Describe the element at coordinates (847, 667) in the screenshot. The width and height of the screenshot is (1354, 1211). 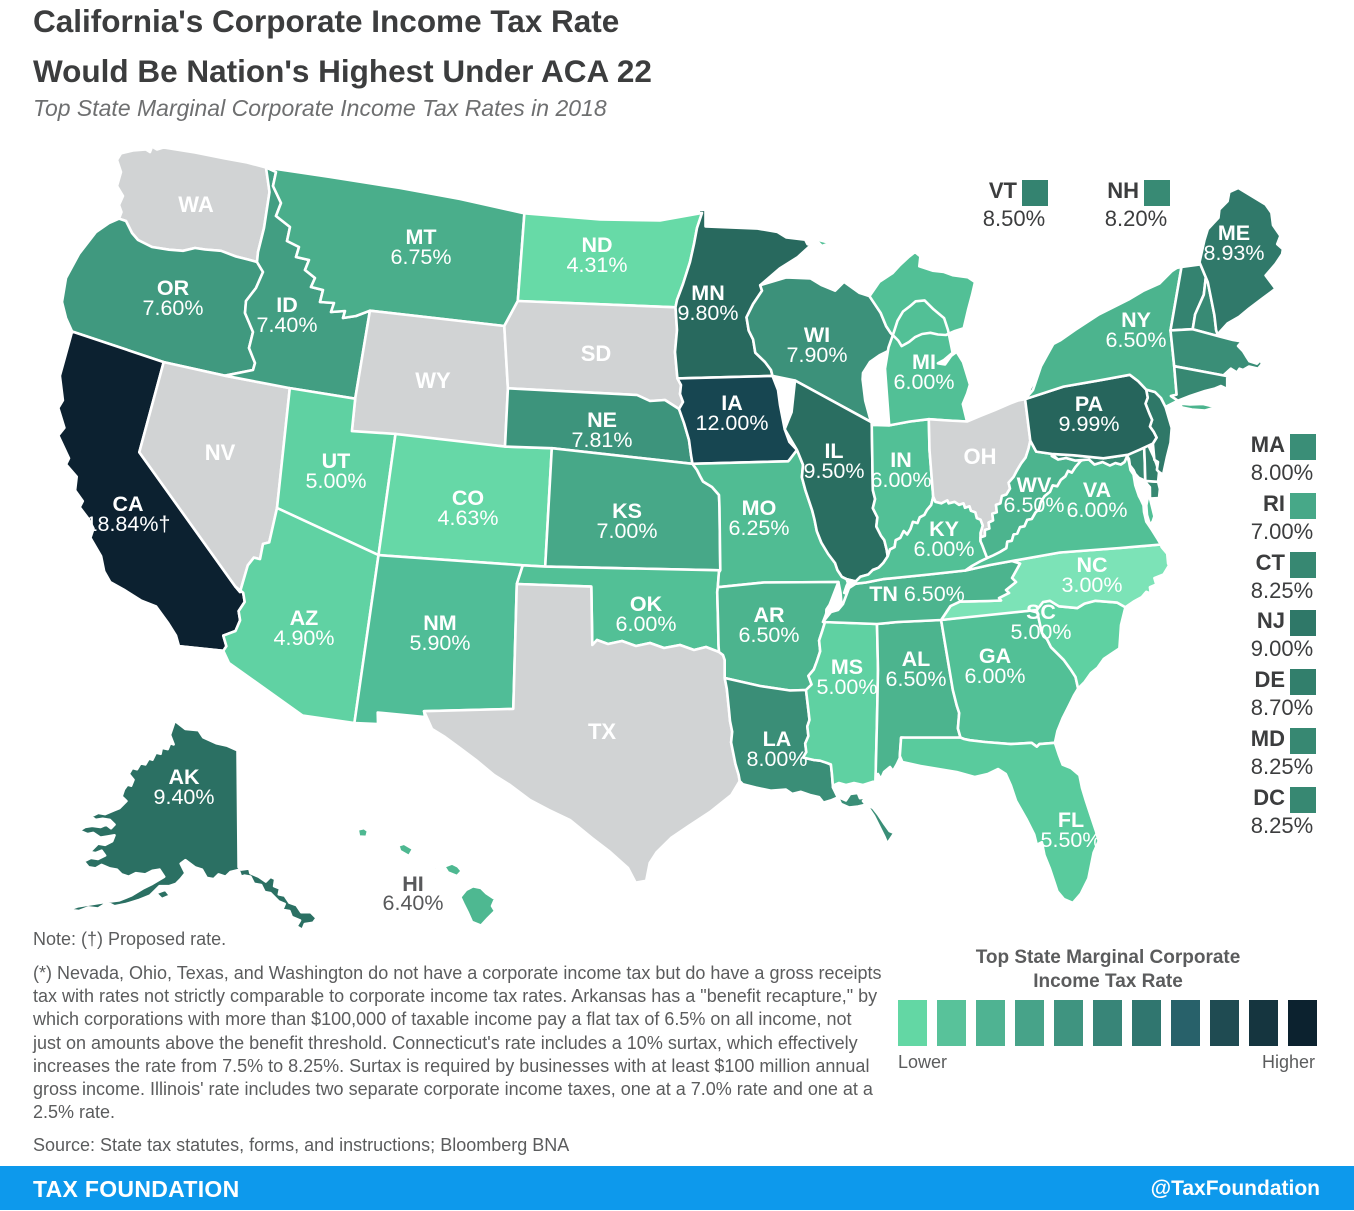
I see `svg-text: MS` at that location.